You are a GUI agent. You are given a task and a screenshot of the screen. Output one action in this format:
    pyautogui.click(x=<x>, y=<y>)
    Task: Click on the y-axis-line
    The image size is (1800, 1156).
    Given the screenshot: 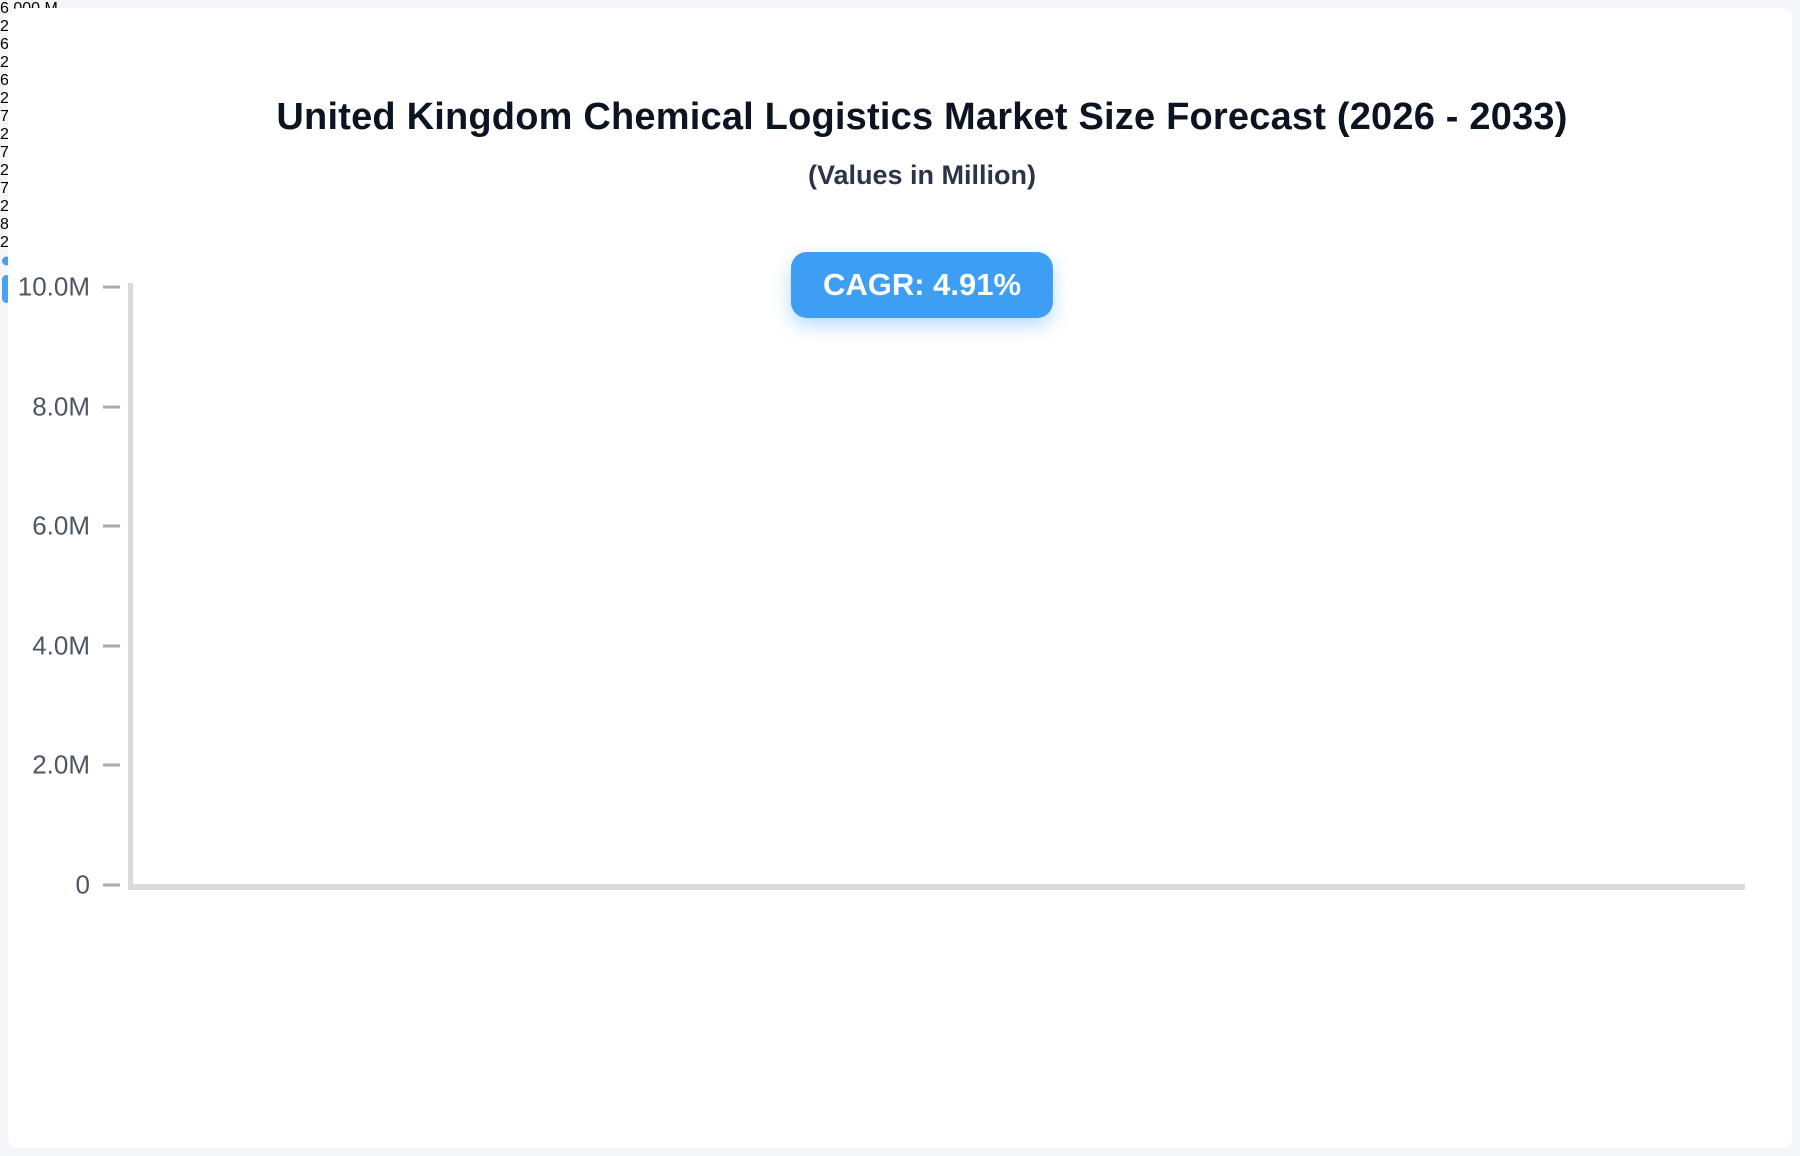 What is the action you would take?
    pyautogui.click(x=130, y=586)
    